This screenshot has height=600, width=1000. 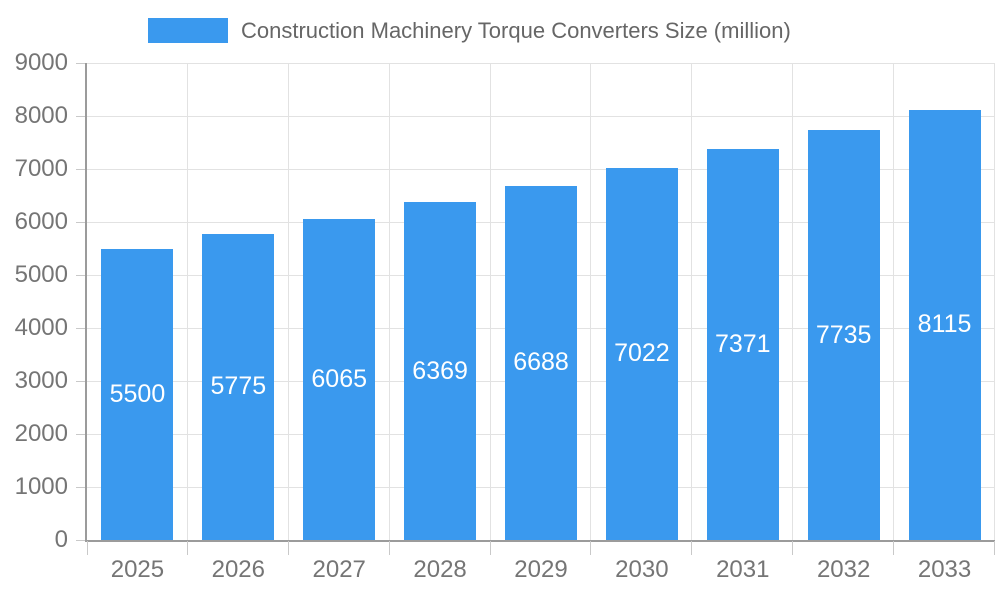 I want to click on y-tick-label: 5000, so click(x=41, y=274).